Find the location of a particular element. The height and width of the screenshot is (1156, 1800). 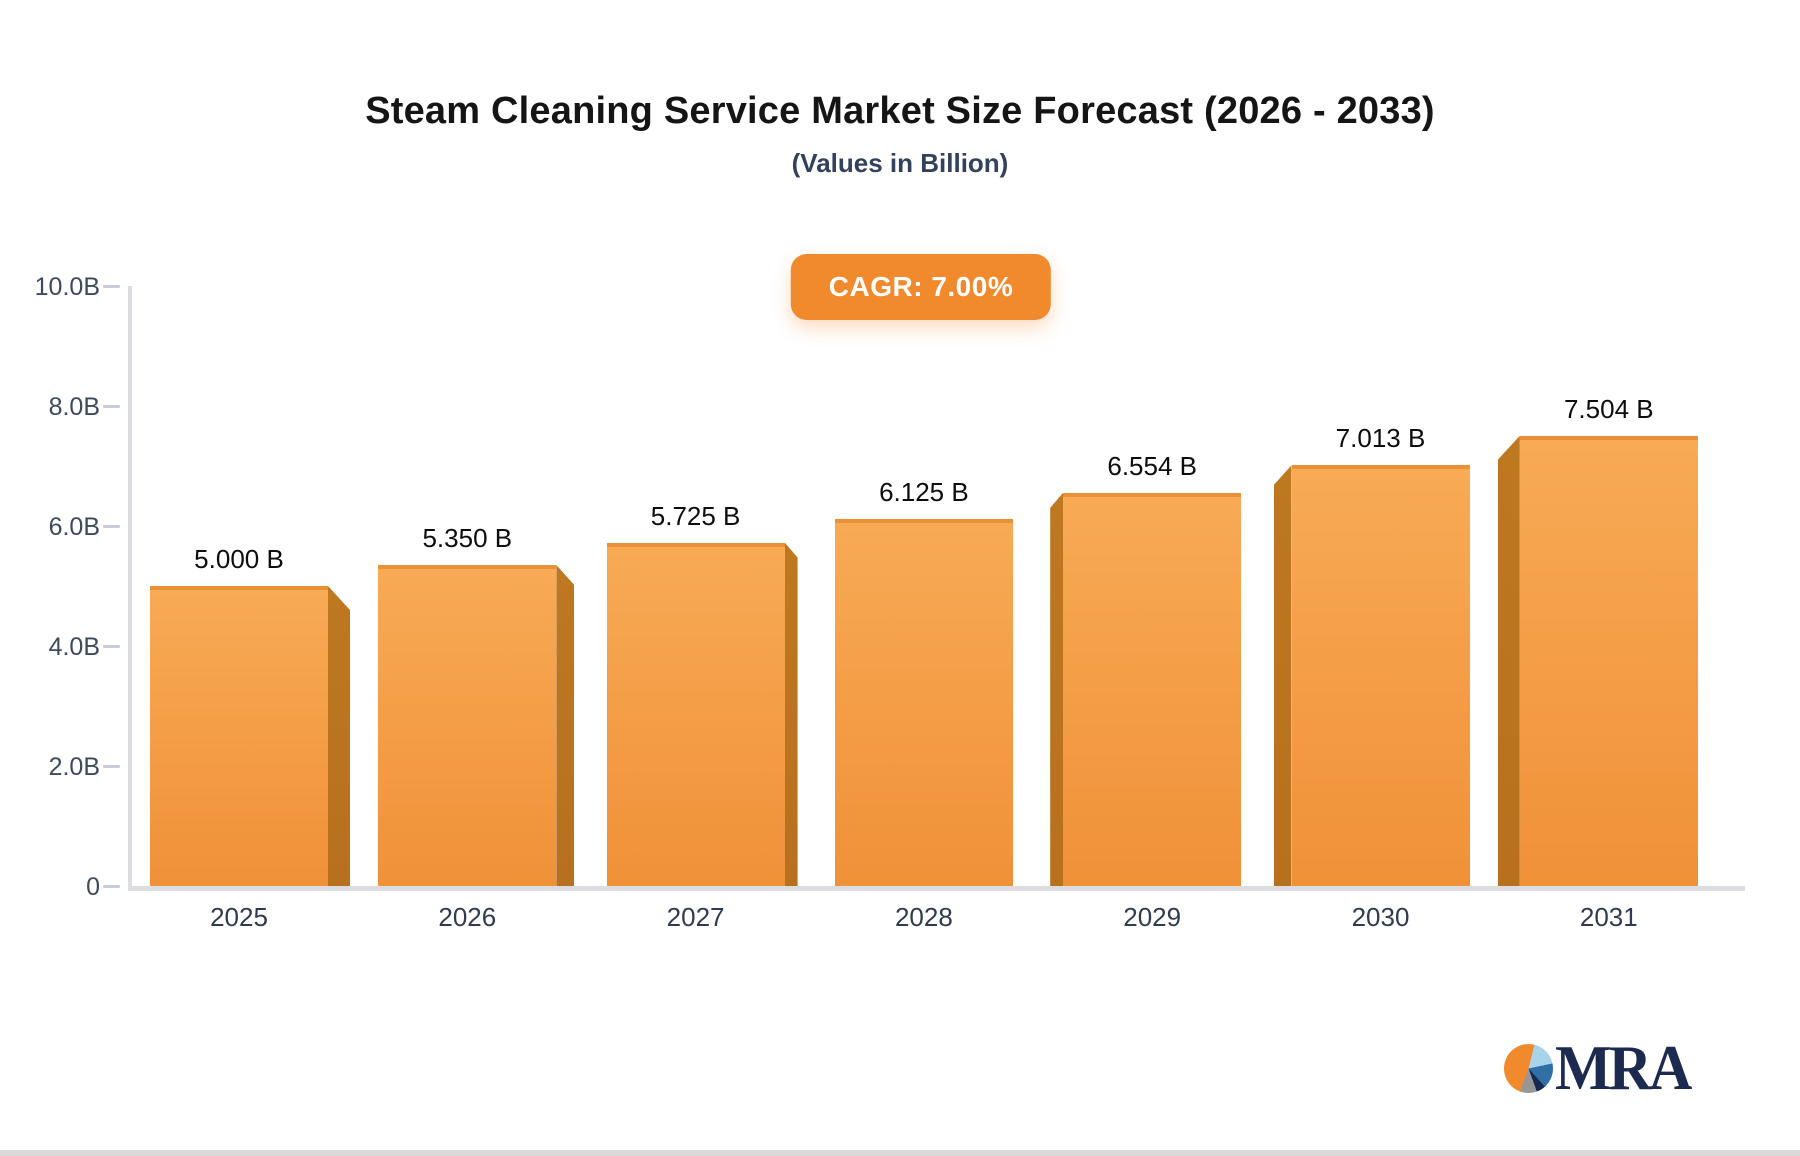

mra-logo: MRA is located at coordinates (1598, 1068).